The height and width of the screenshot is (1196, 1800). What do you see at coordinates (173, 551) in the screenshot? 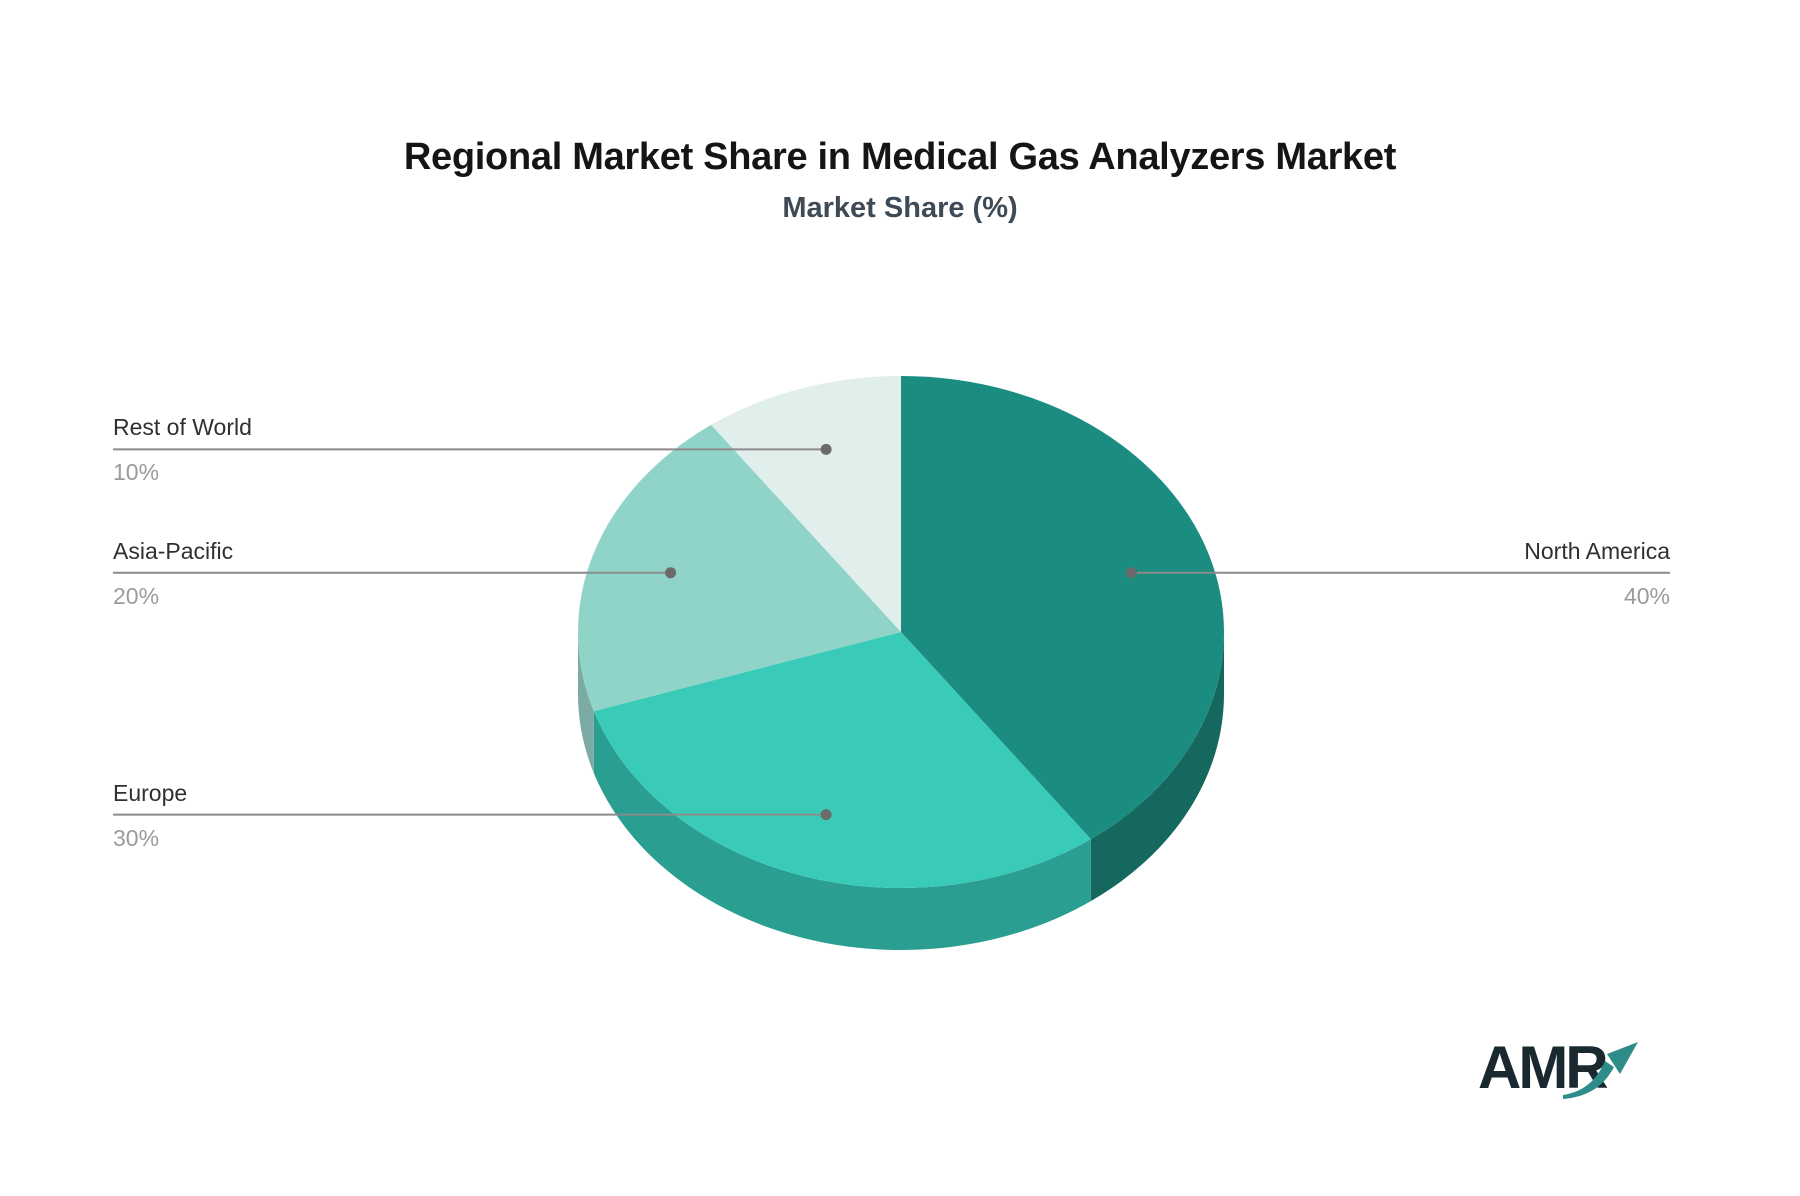
I see `slice-label: Asia-Pacific` at bounding box center [173, 551].